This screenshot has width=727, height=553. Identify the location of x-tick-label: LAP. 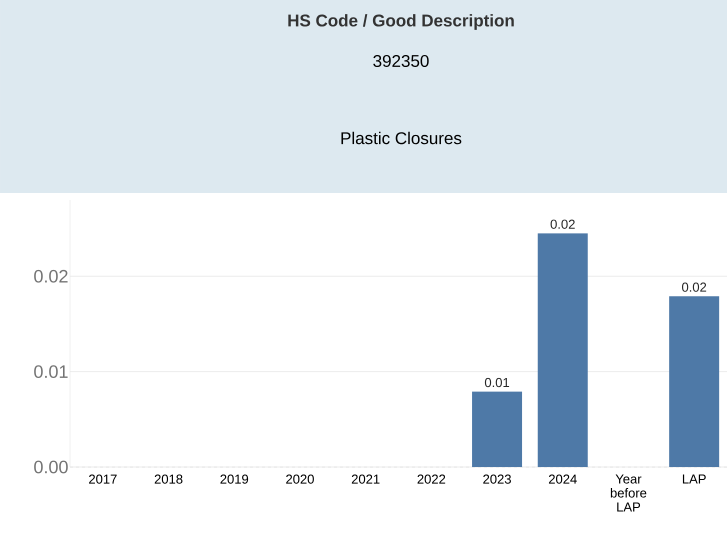
(694, 479).